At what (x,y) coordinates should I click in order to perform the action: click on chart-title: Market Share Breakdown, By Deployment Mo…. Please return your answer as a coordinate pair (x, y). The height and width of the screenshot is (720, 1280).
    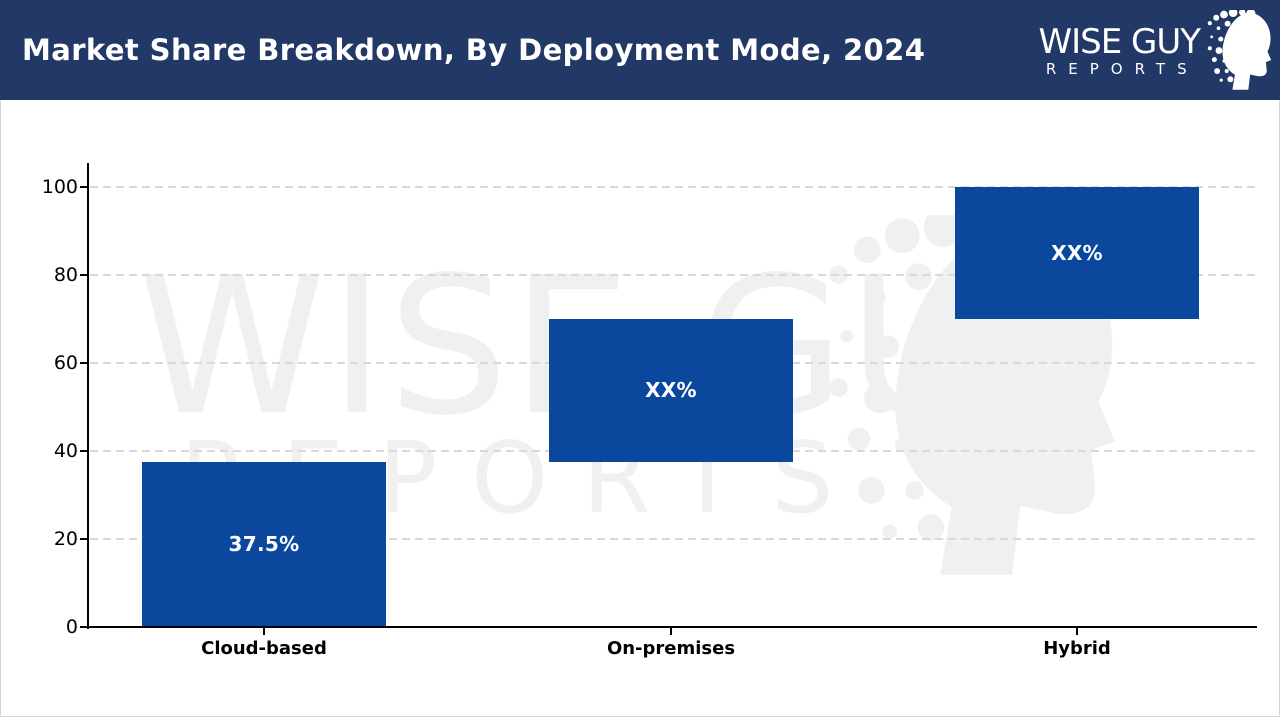
    Looking at the image, I should click on (474, 50).